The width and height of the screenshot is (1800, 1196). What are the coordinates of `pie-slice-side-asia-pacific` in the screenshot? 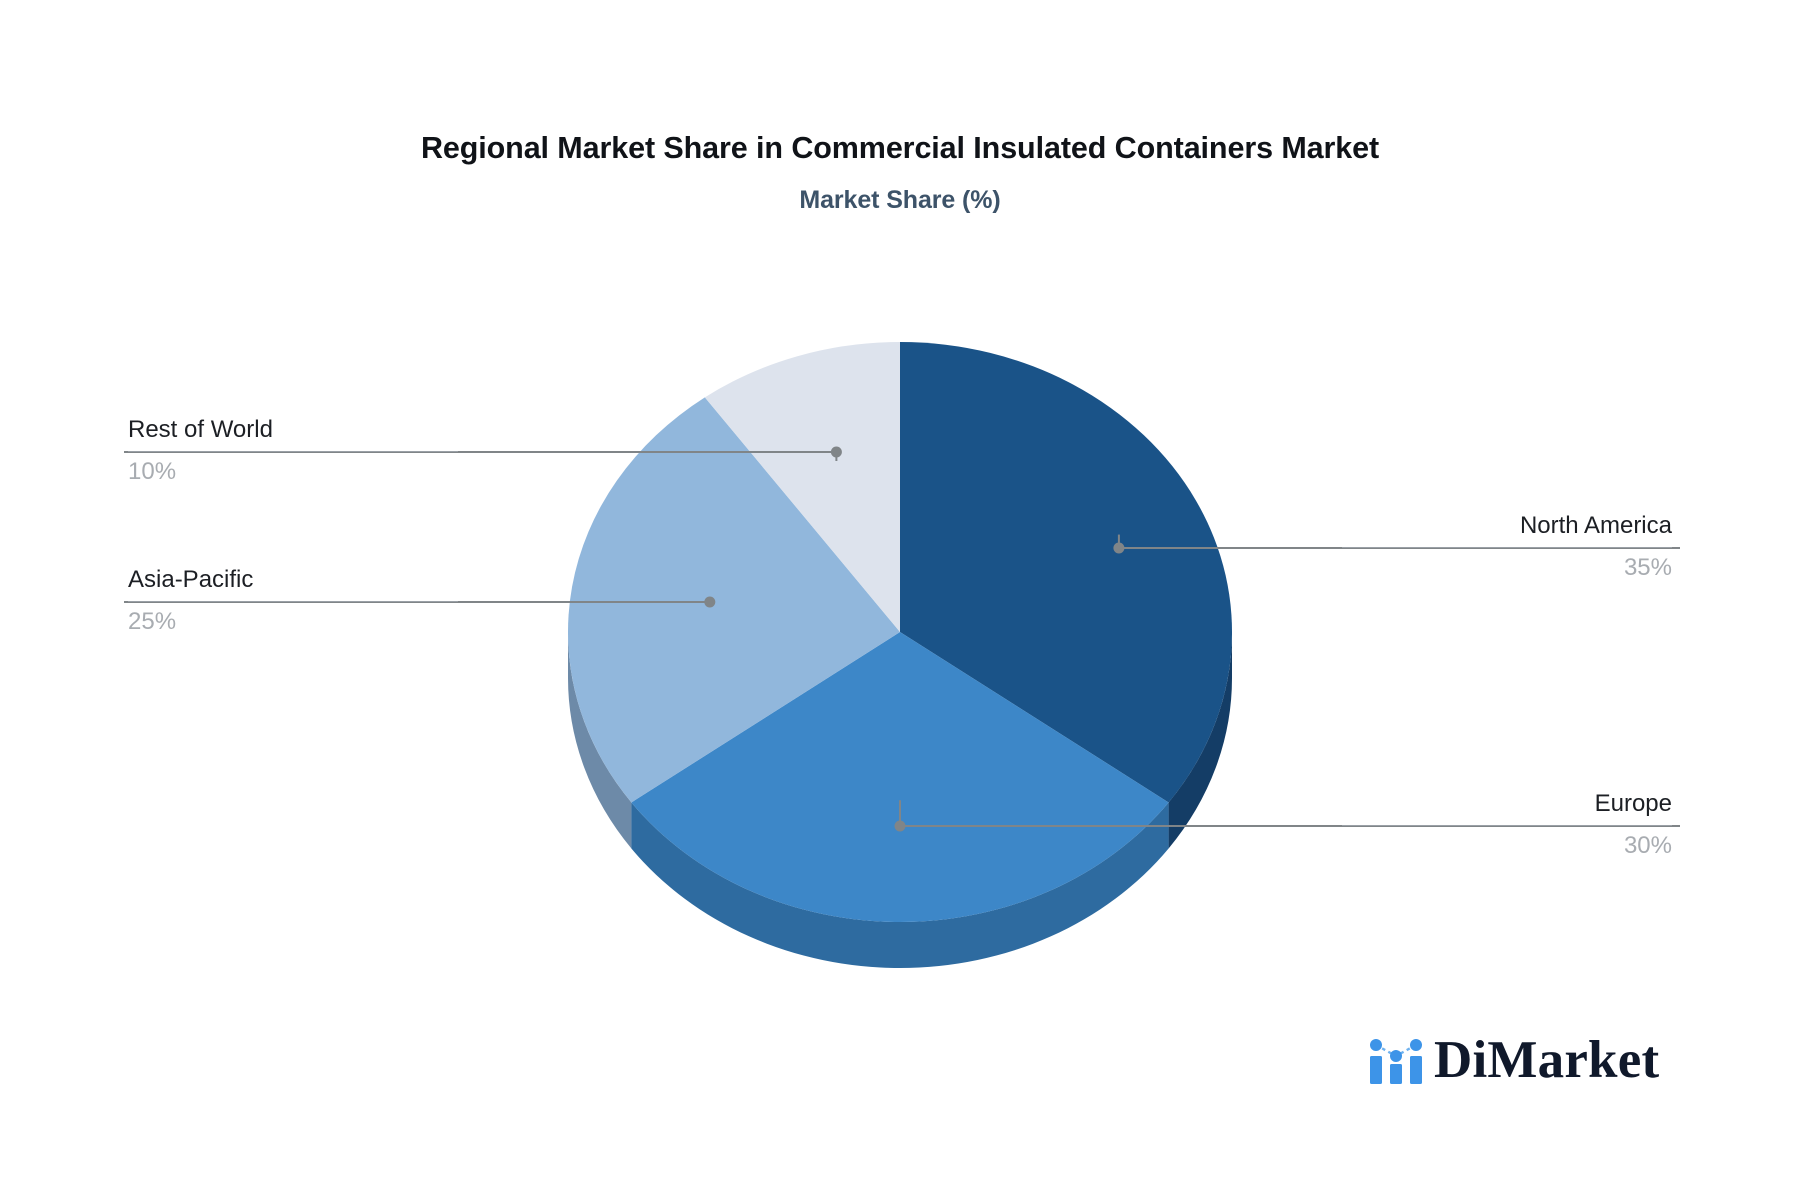 It's located at (600, 740).